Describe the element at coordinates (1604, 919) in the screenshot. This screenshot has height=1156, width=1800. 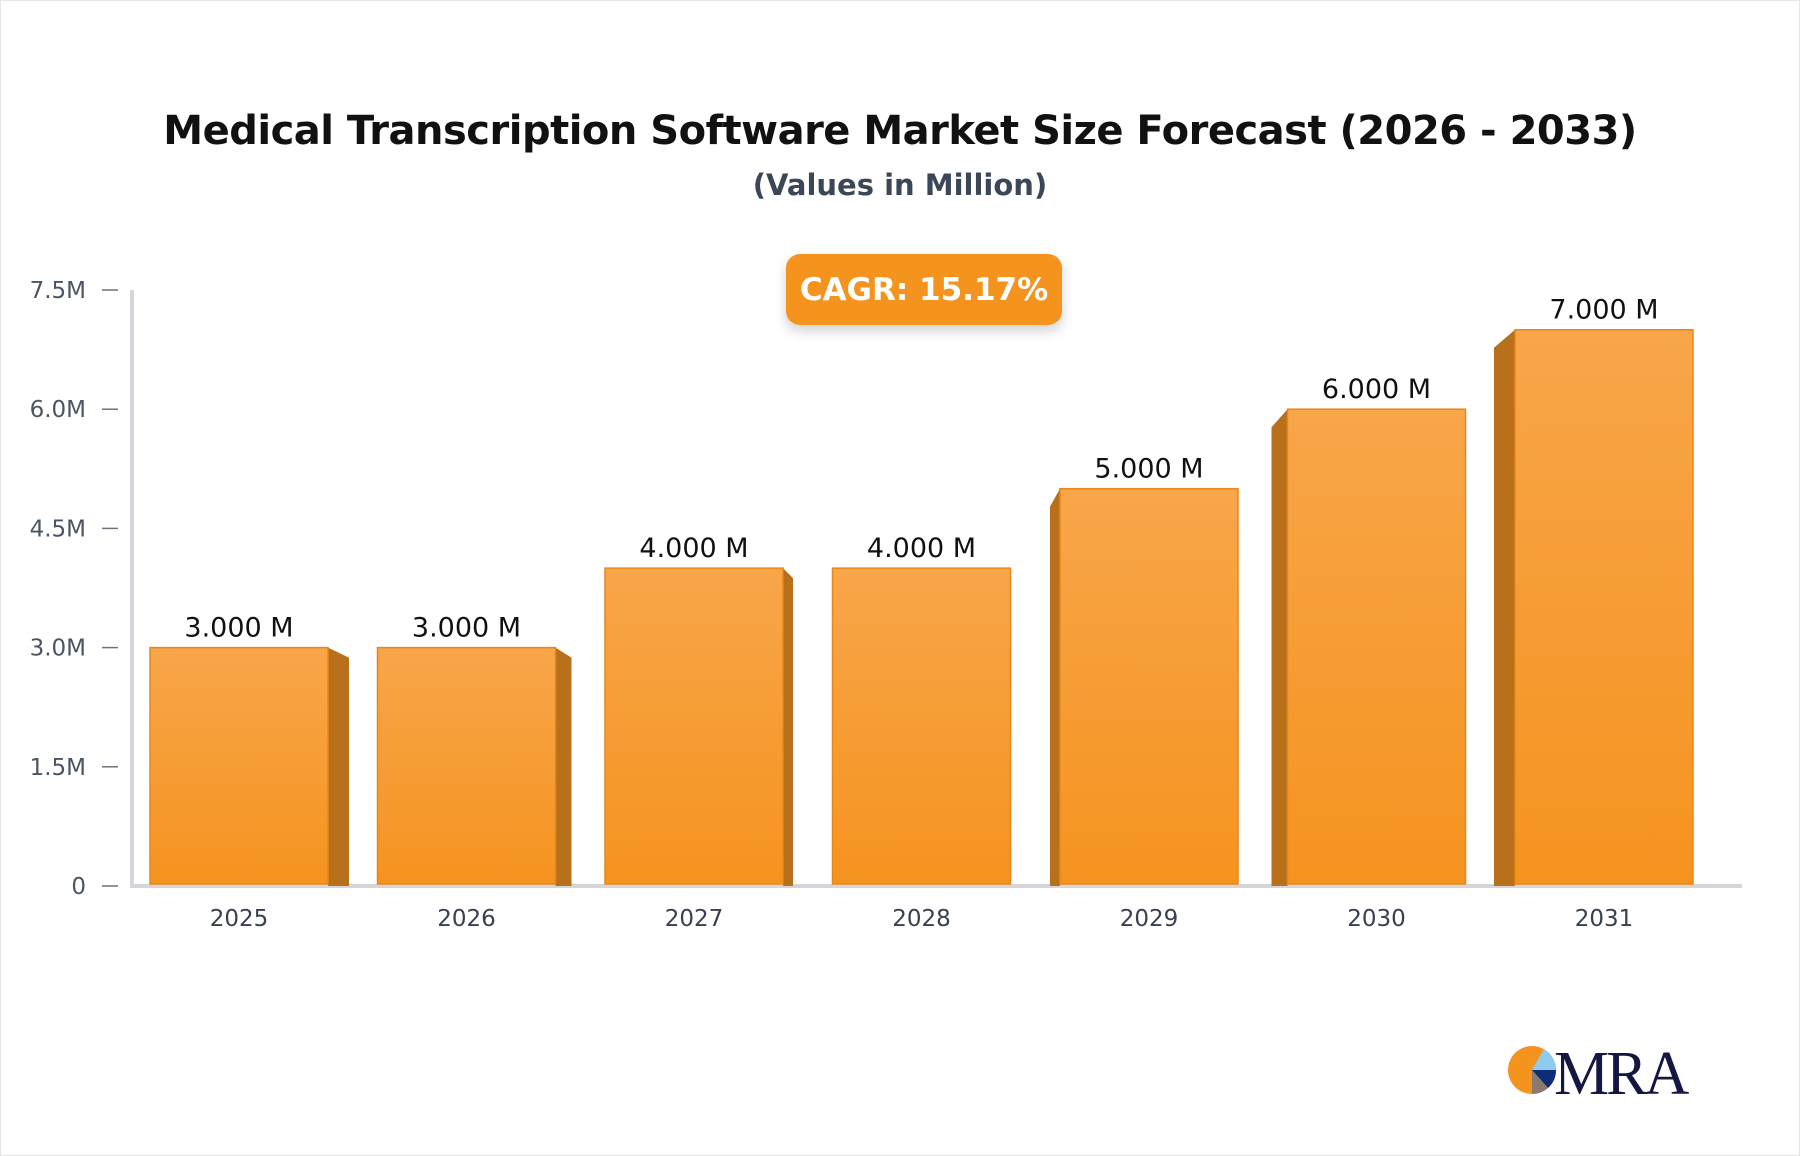
I see `x-tick-label-2031: 2031` at that location.